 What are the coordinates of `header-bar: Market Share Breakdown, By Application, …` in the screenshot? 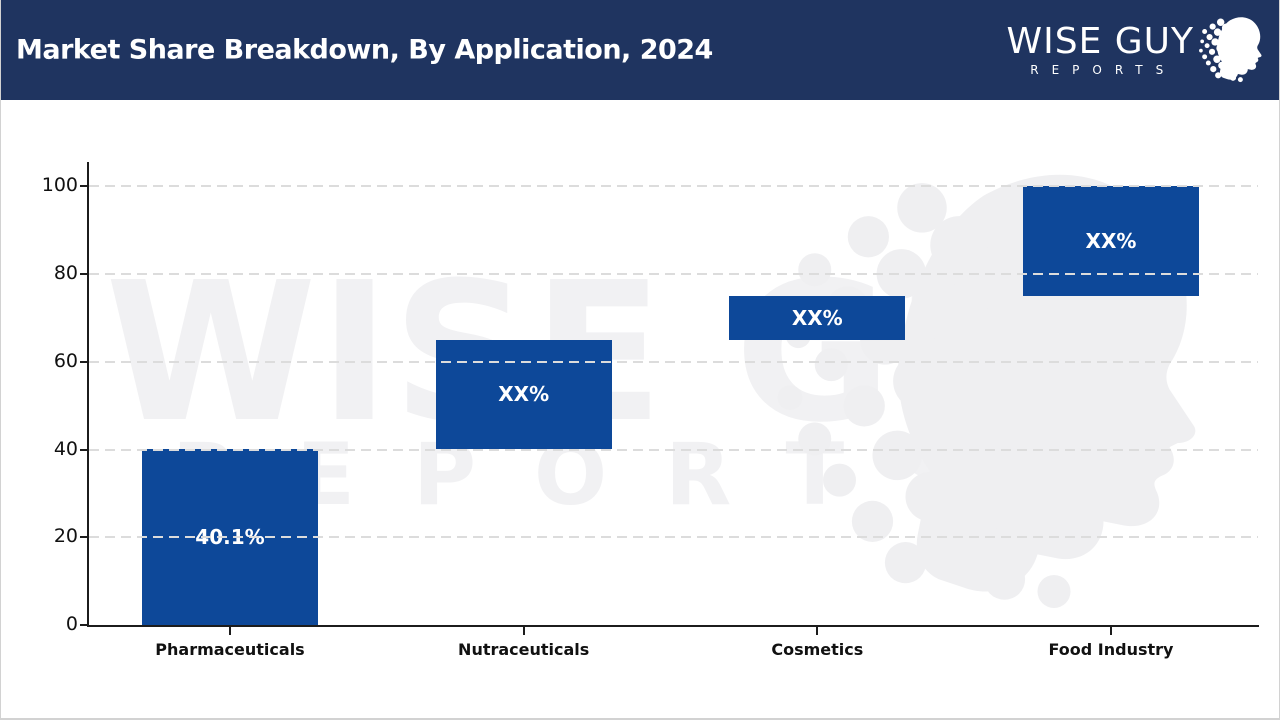 It's located at (640, 50).